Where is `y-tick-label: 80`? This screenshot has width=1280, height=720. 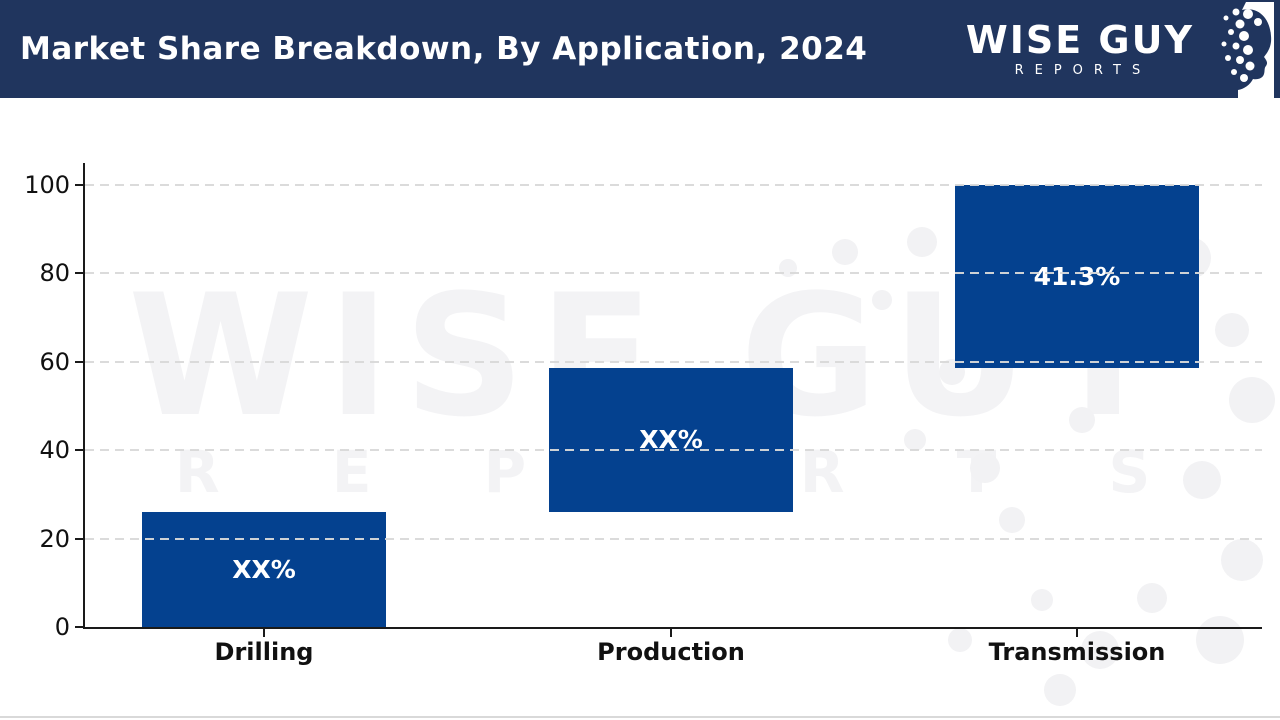 y-tick-label: 80 is located at coordinates (54, 273).